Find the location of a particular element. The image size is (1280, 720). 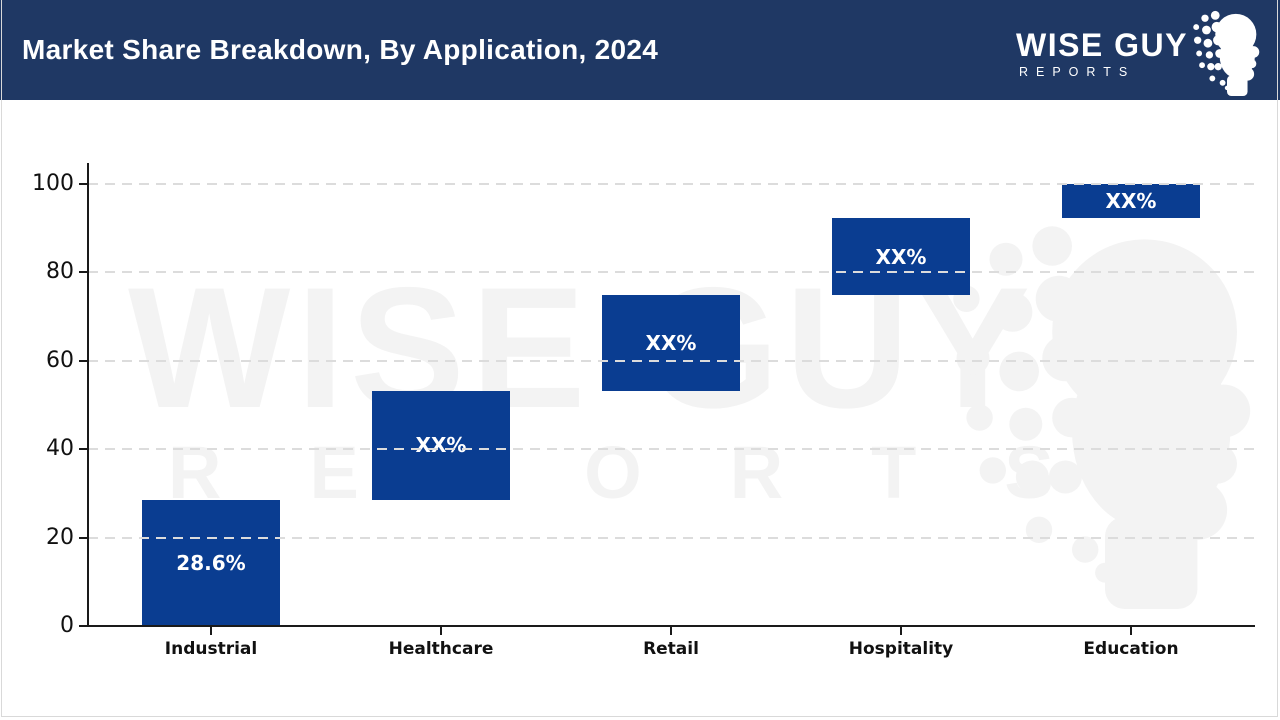

bar-hospitality: XX% is located at coordinates (901, 257).